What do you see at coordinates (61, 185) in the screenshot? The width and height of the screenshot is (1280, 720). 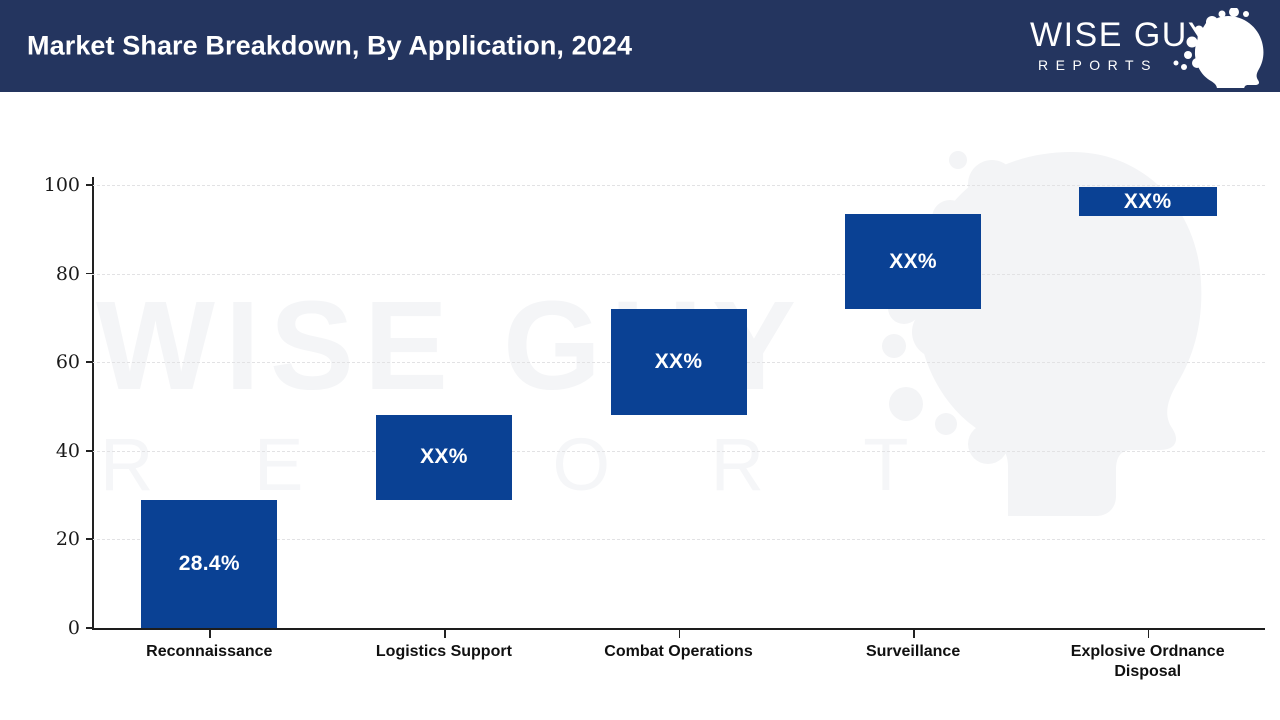 I see `y-axis-tick-label: 100` at bounding box center [61, 185].